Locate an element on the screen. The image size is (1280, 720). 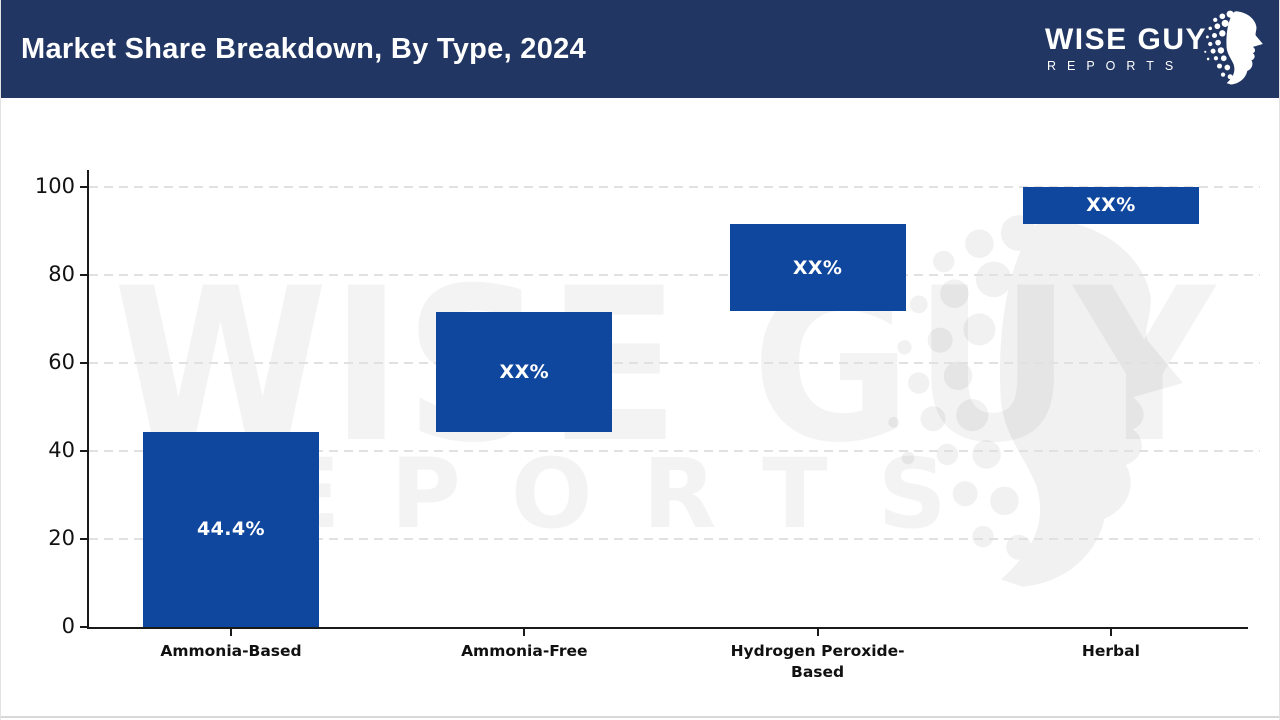
y-tick-label-0: 0 is located at coordinates (68, 626).